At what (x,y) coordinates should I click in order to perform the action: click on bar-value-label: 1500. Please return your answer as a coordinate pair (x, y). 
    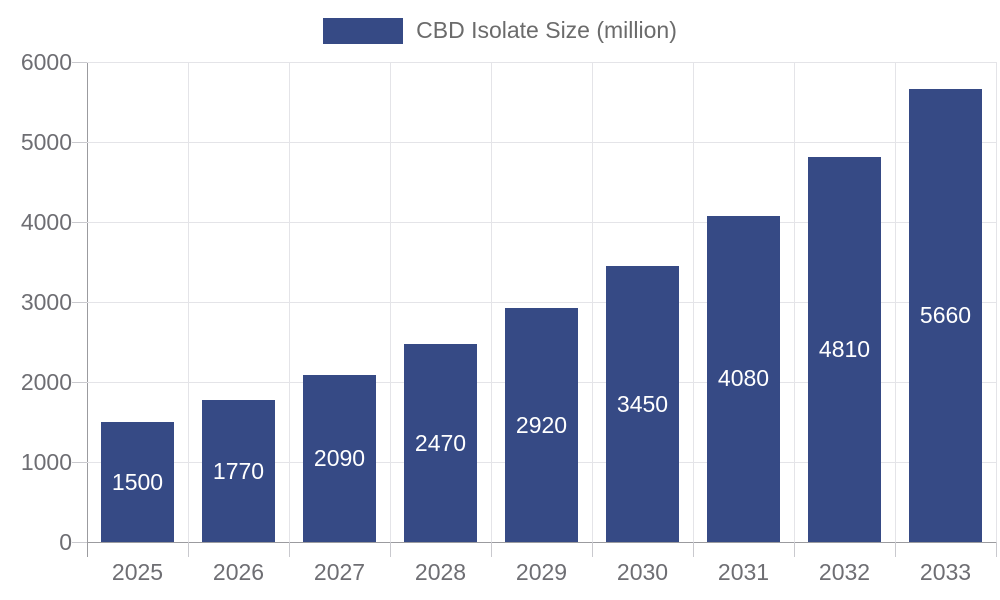
    Looking at the image, I should click on (137, 481).